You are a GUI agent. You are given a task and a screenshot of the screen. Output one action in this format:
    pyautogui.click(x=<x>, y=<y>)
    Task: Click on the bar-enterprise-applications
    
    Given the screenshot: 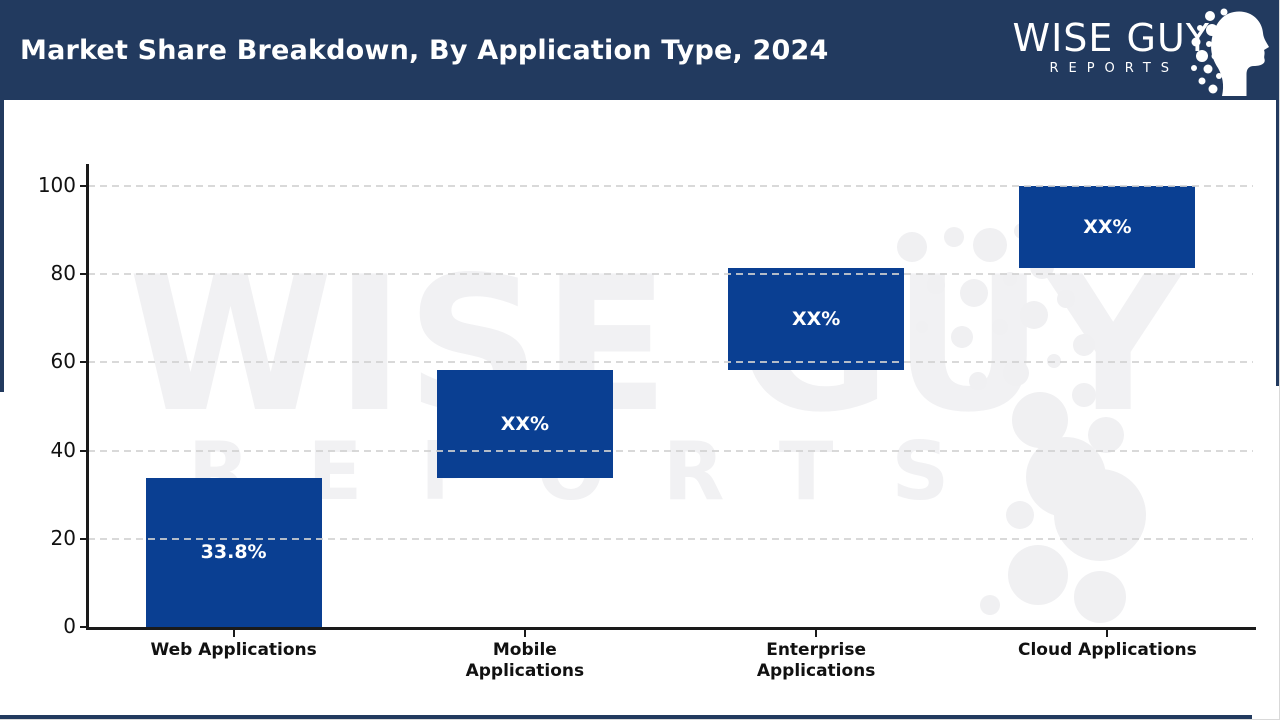 What is the action you would take?
    pyautogui.click(x=816, y=319)
    